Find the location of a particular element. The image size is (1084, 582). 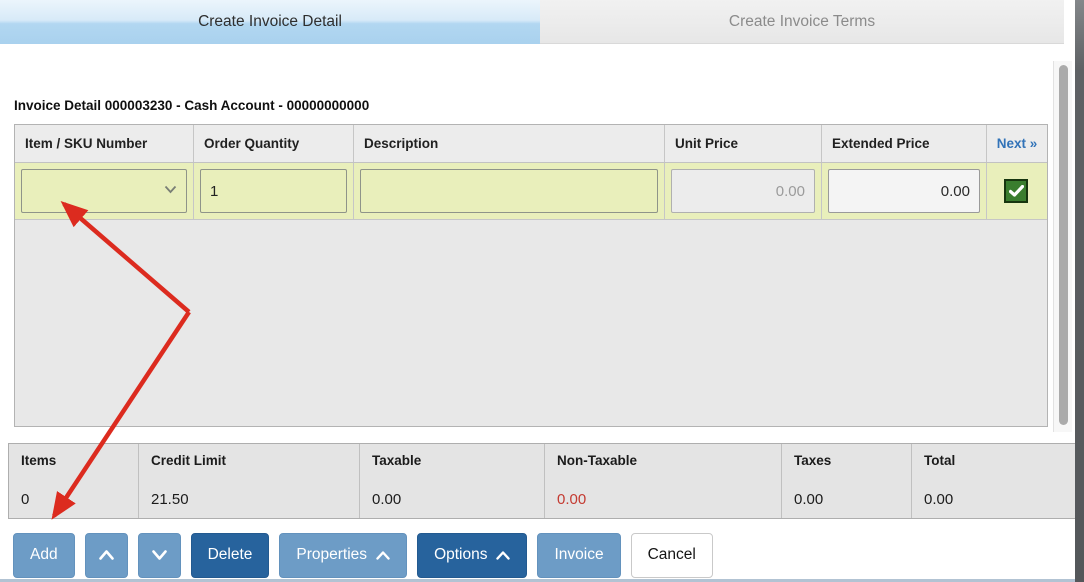

invoice-entry-row is located at coordinates (531, 191).